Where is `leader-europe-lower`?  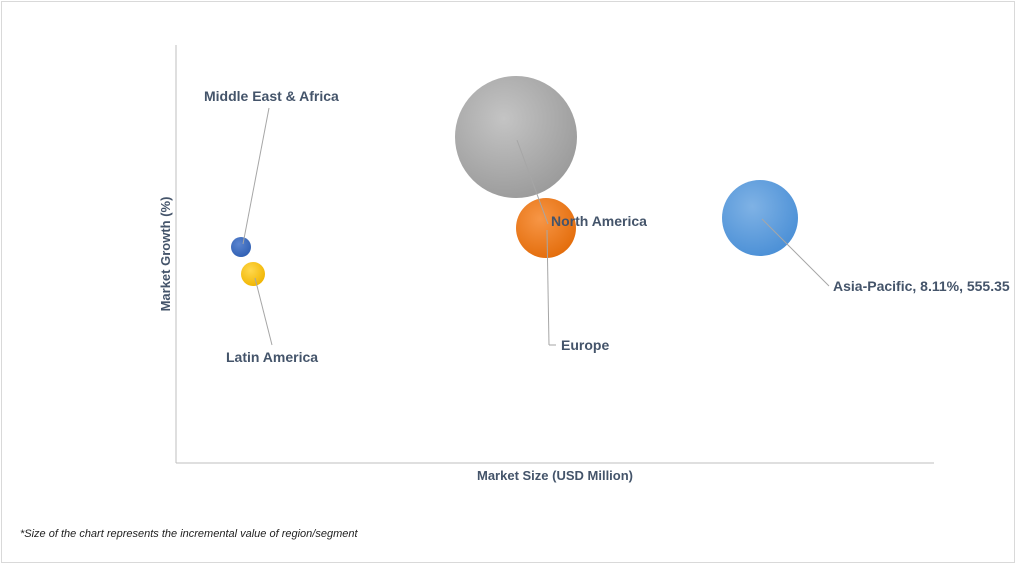 leader-europe-lower is located at coordinates (548, 287).